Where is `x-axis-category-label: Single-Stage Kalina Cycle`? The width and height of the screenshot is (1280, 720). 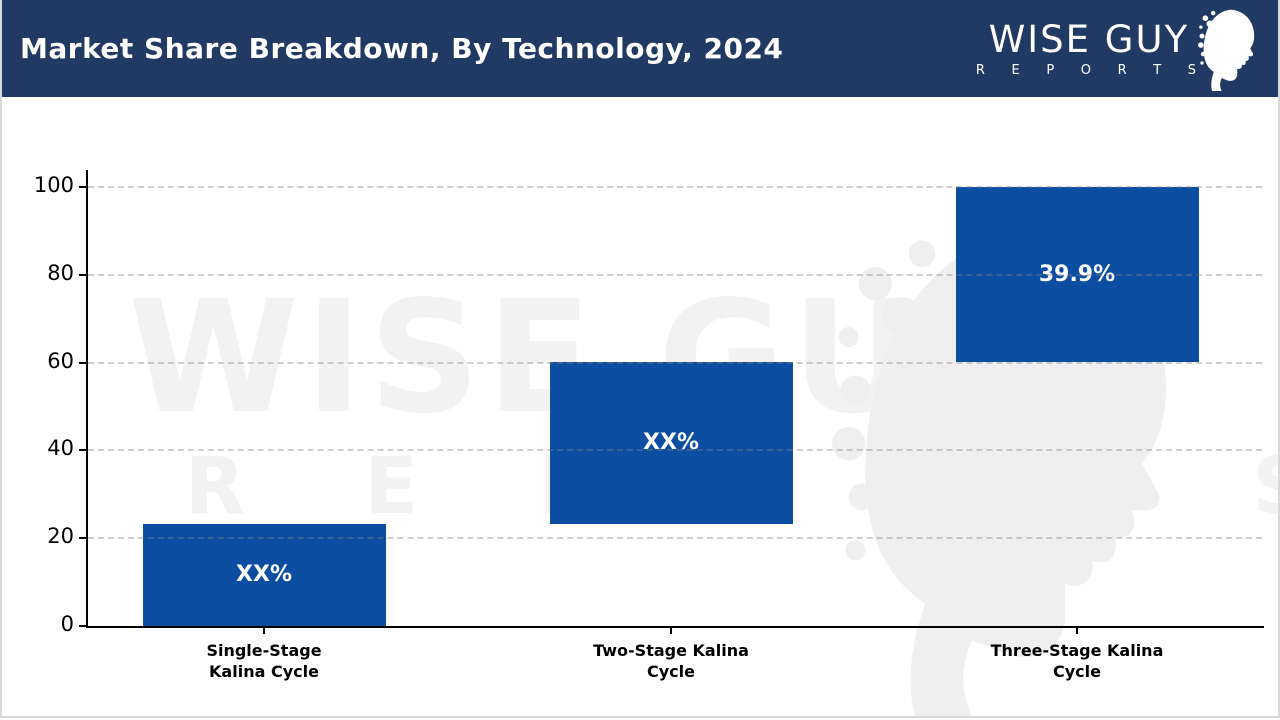 x-axis-category-label: Single-Stage Kalina Cycle is located at coordinates (264, 661).